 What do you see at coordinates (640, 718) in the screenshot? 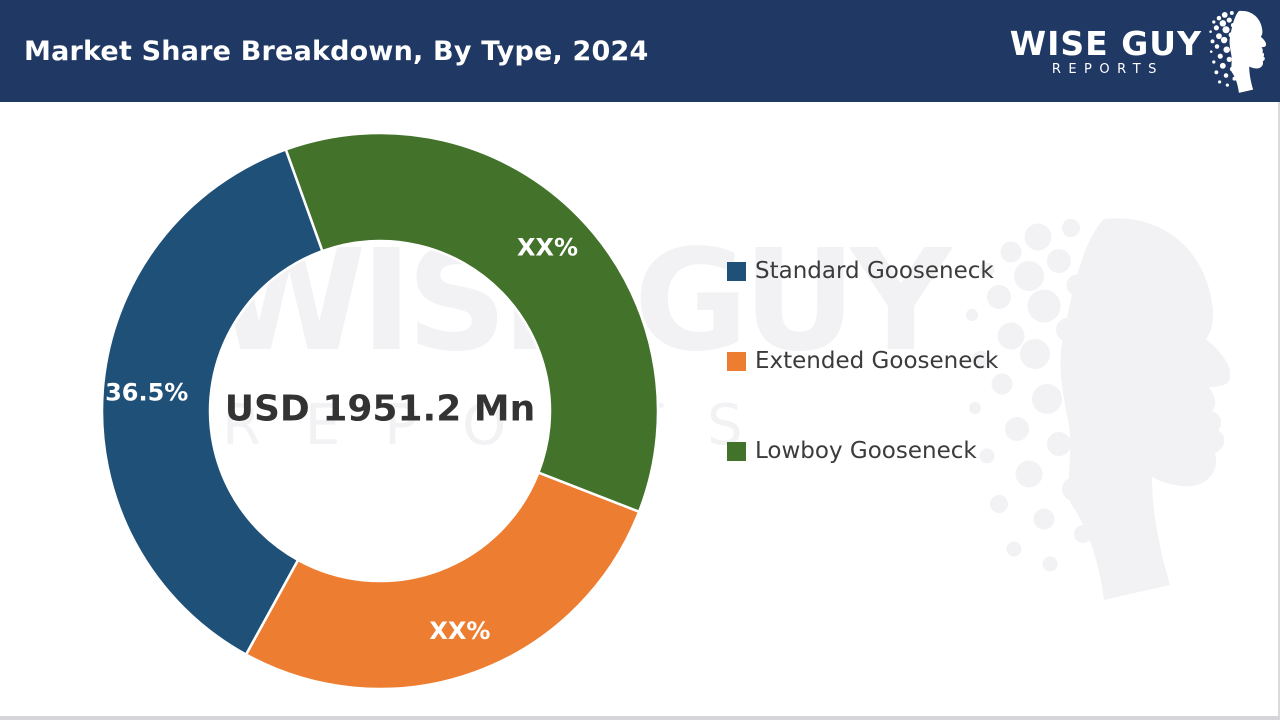
I see `bottom-bar` at bounding box center [640, 718].